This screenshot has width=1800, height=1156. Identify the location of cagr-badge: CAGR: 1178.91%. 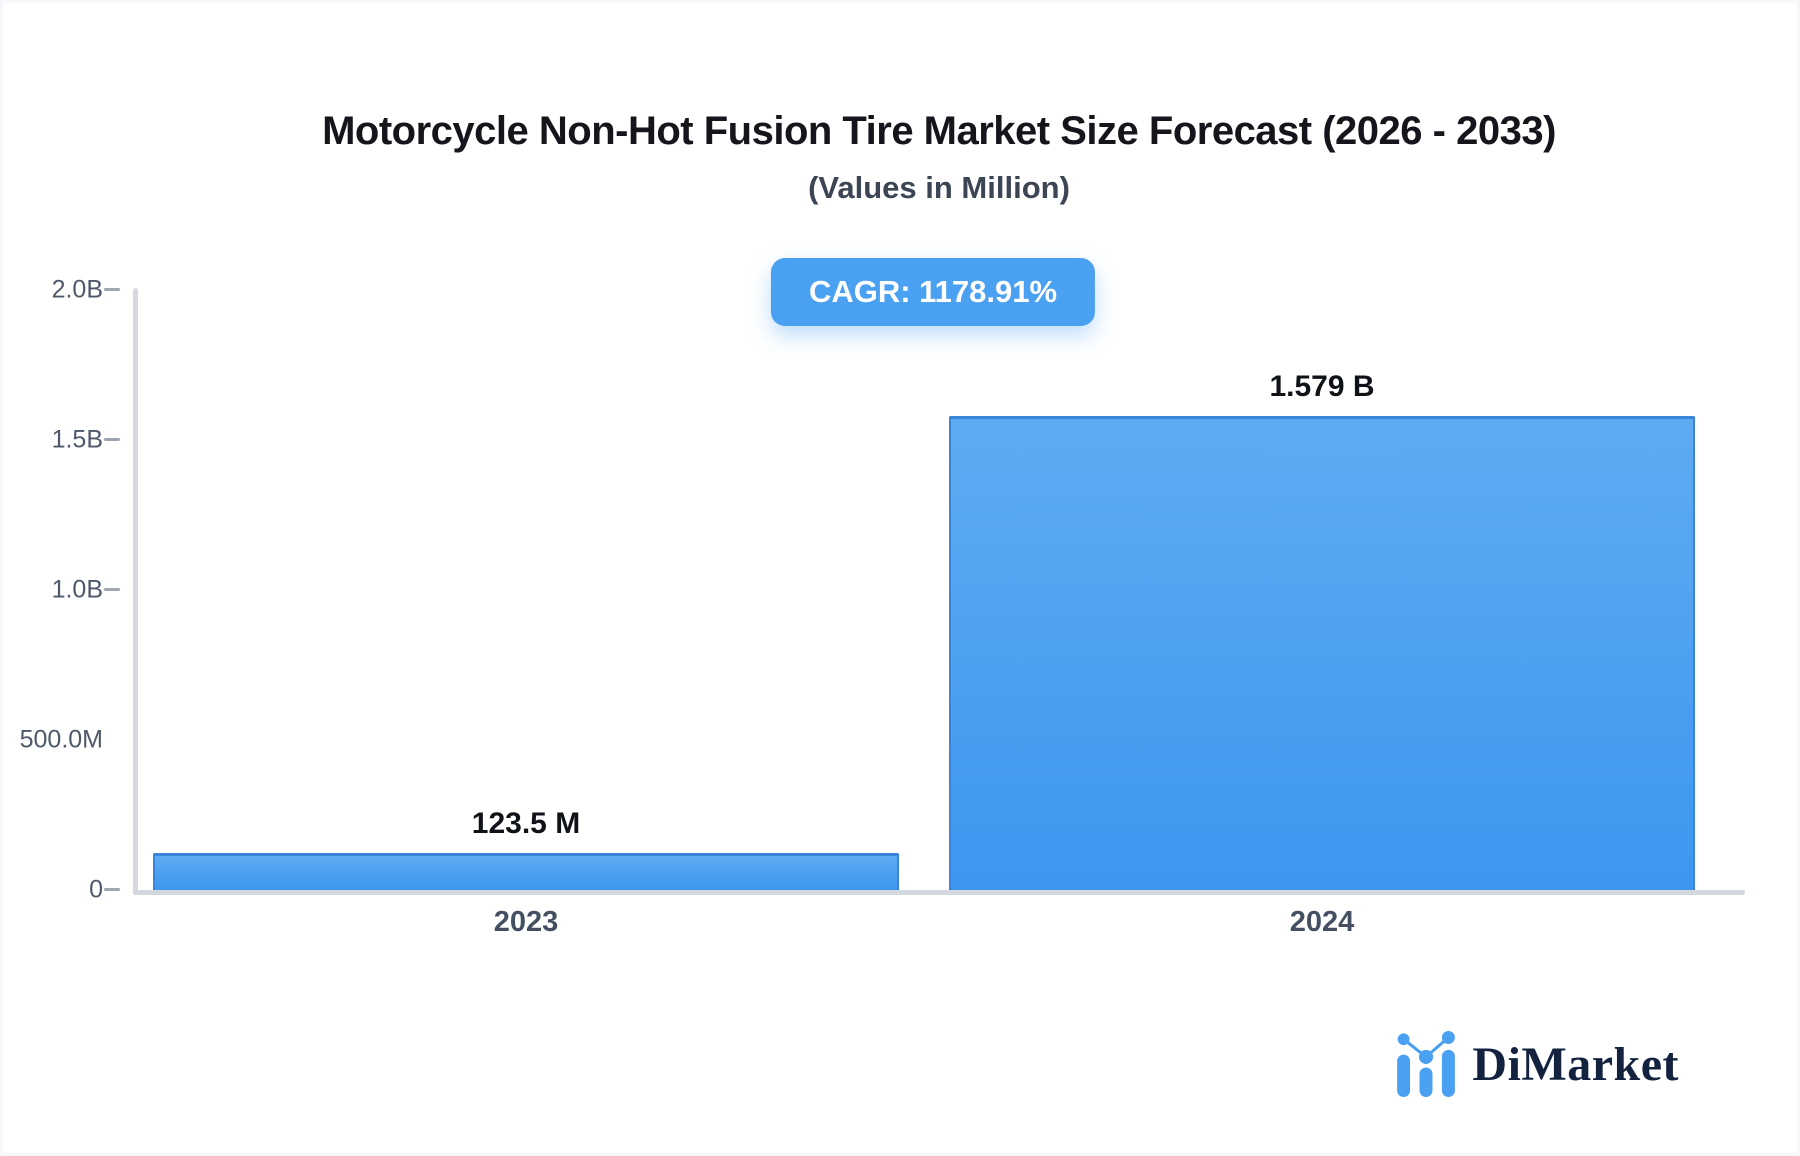
(933, 292).